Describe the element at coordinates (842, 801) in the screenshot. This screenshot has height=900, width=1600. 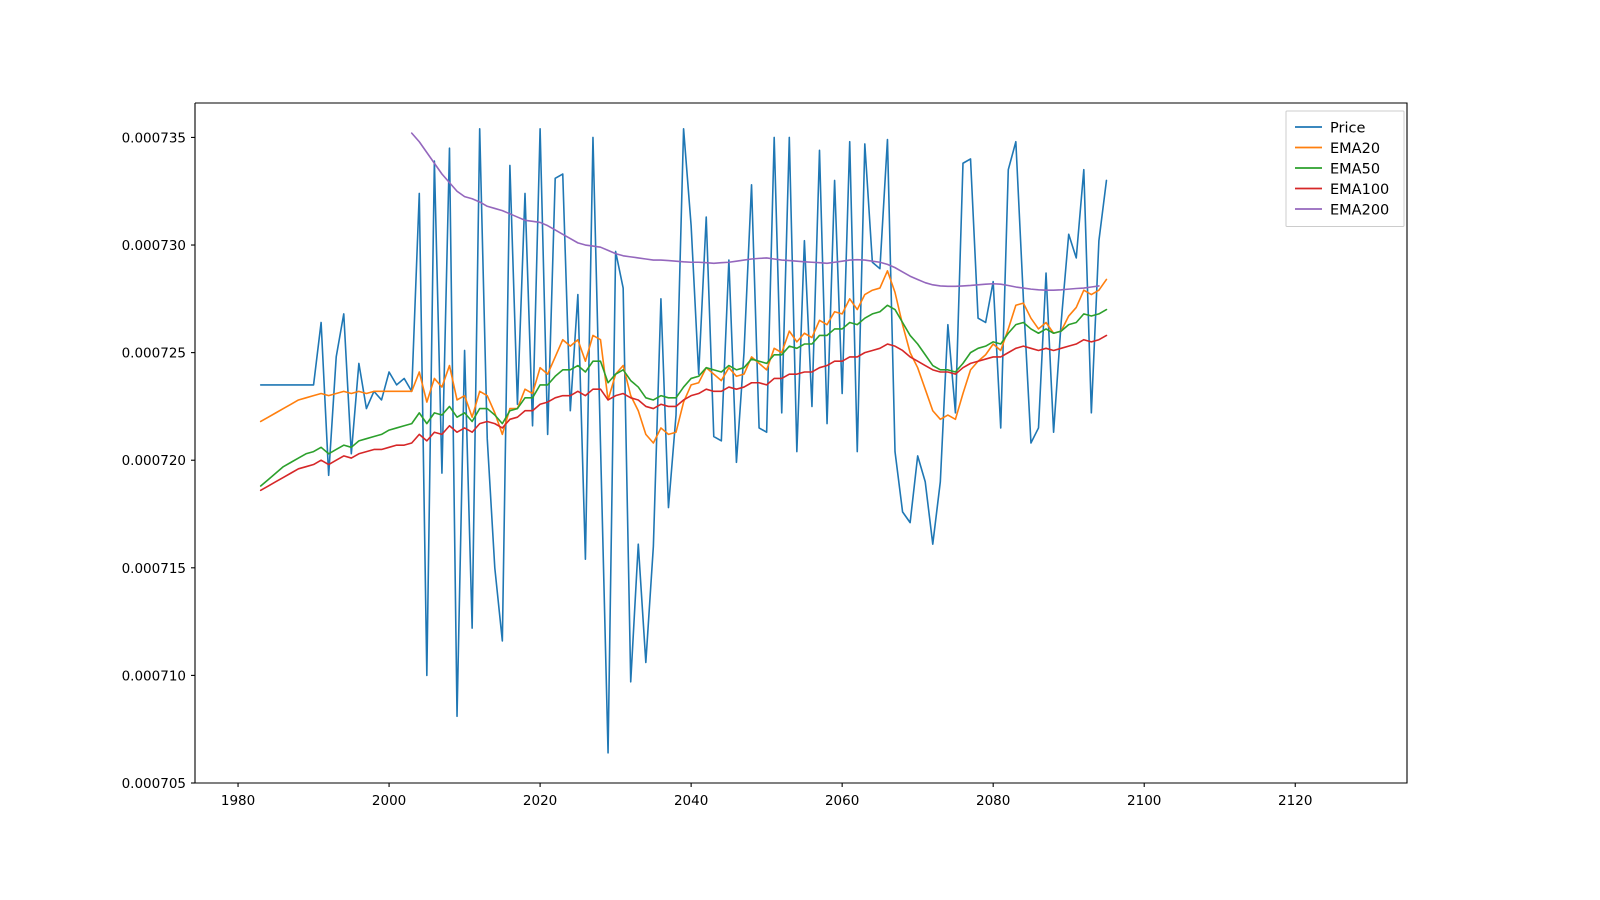
I see `x-tick-label: 2060` at that location.